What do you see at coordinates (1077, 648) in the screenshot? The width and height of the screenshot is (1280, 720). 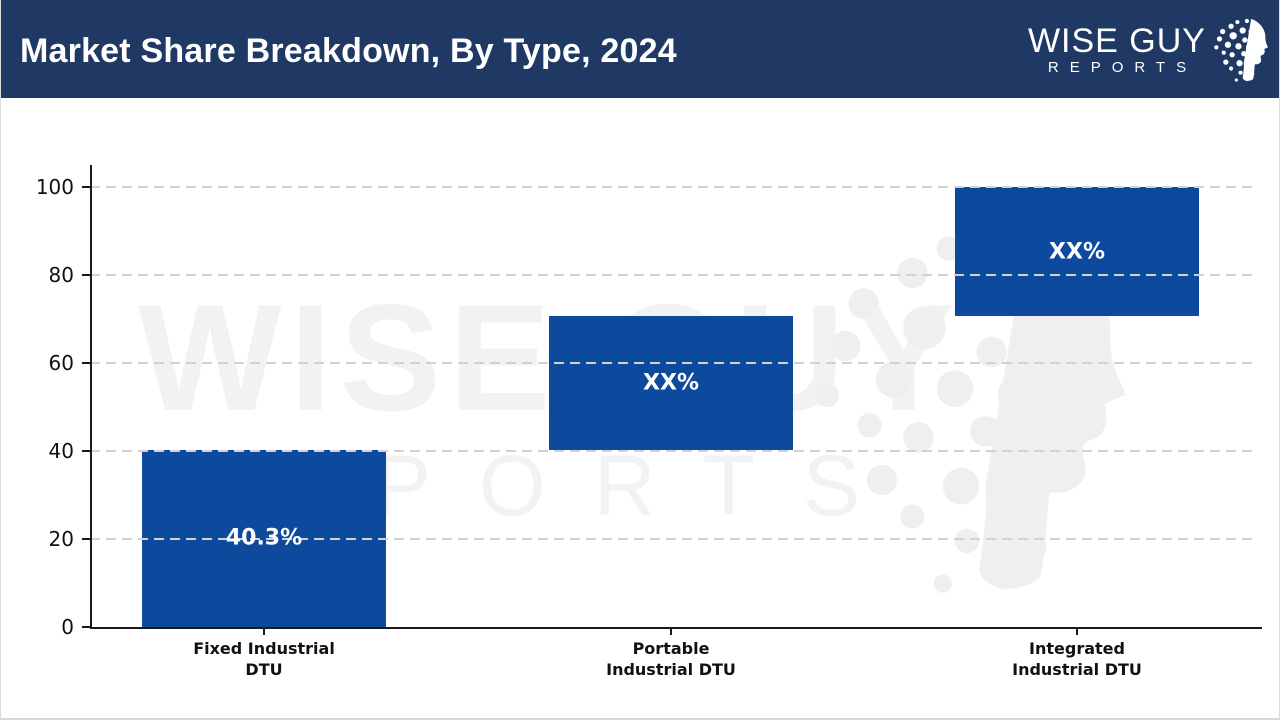 I see `x-category-label-line: Integrated` at bounding box center [1077, 648].